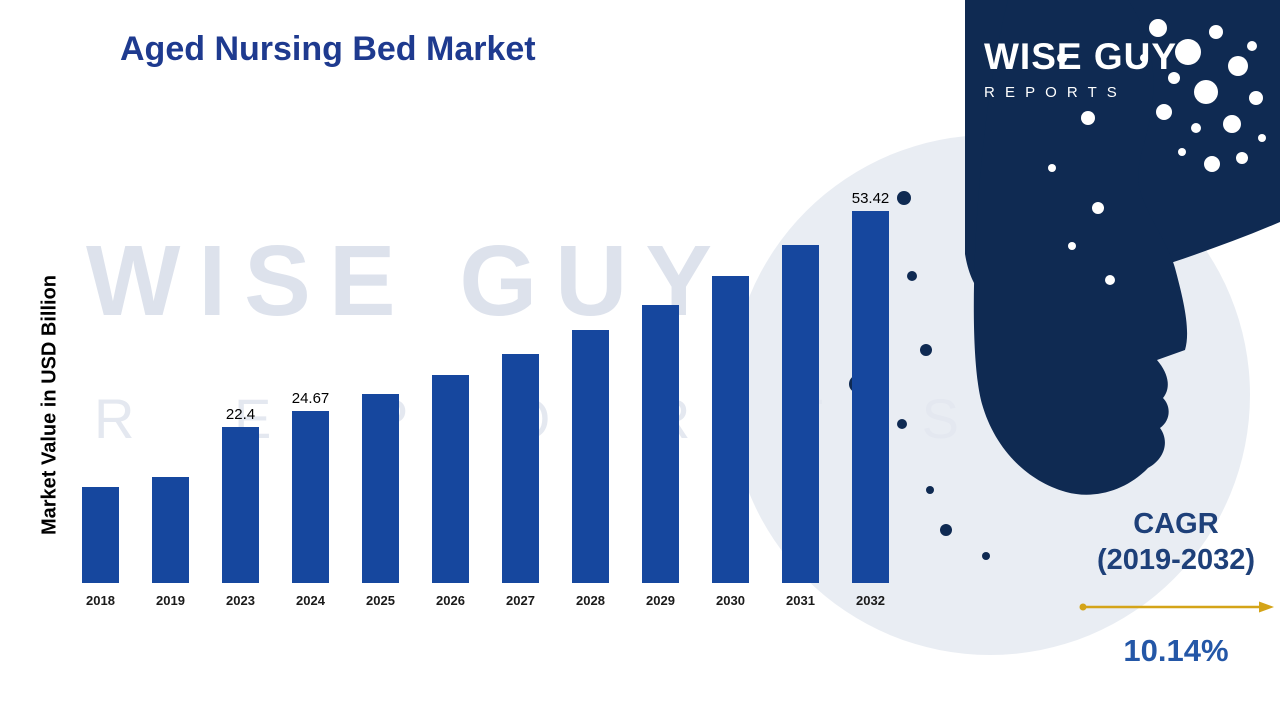 This screenshot has width=1280, height=720. What do you see at coordinates (1052, 92) in the screenshot?
I see `brand-logo-subtitle: R E P O R T S` at bounding box center [1052, 92].